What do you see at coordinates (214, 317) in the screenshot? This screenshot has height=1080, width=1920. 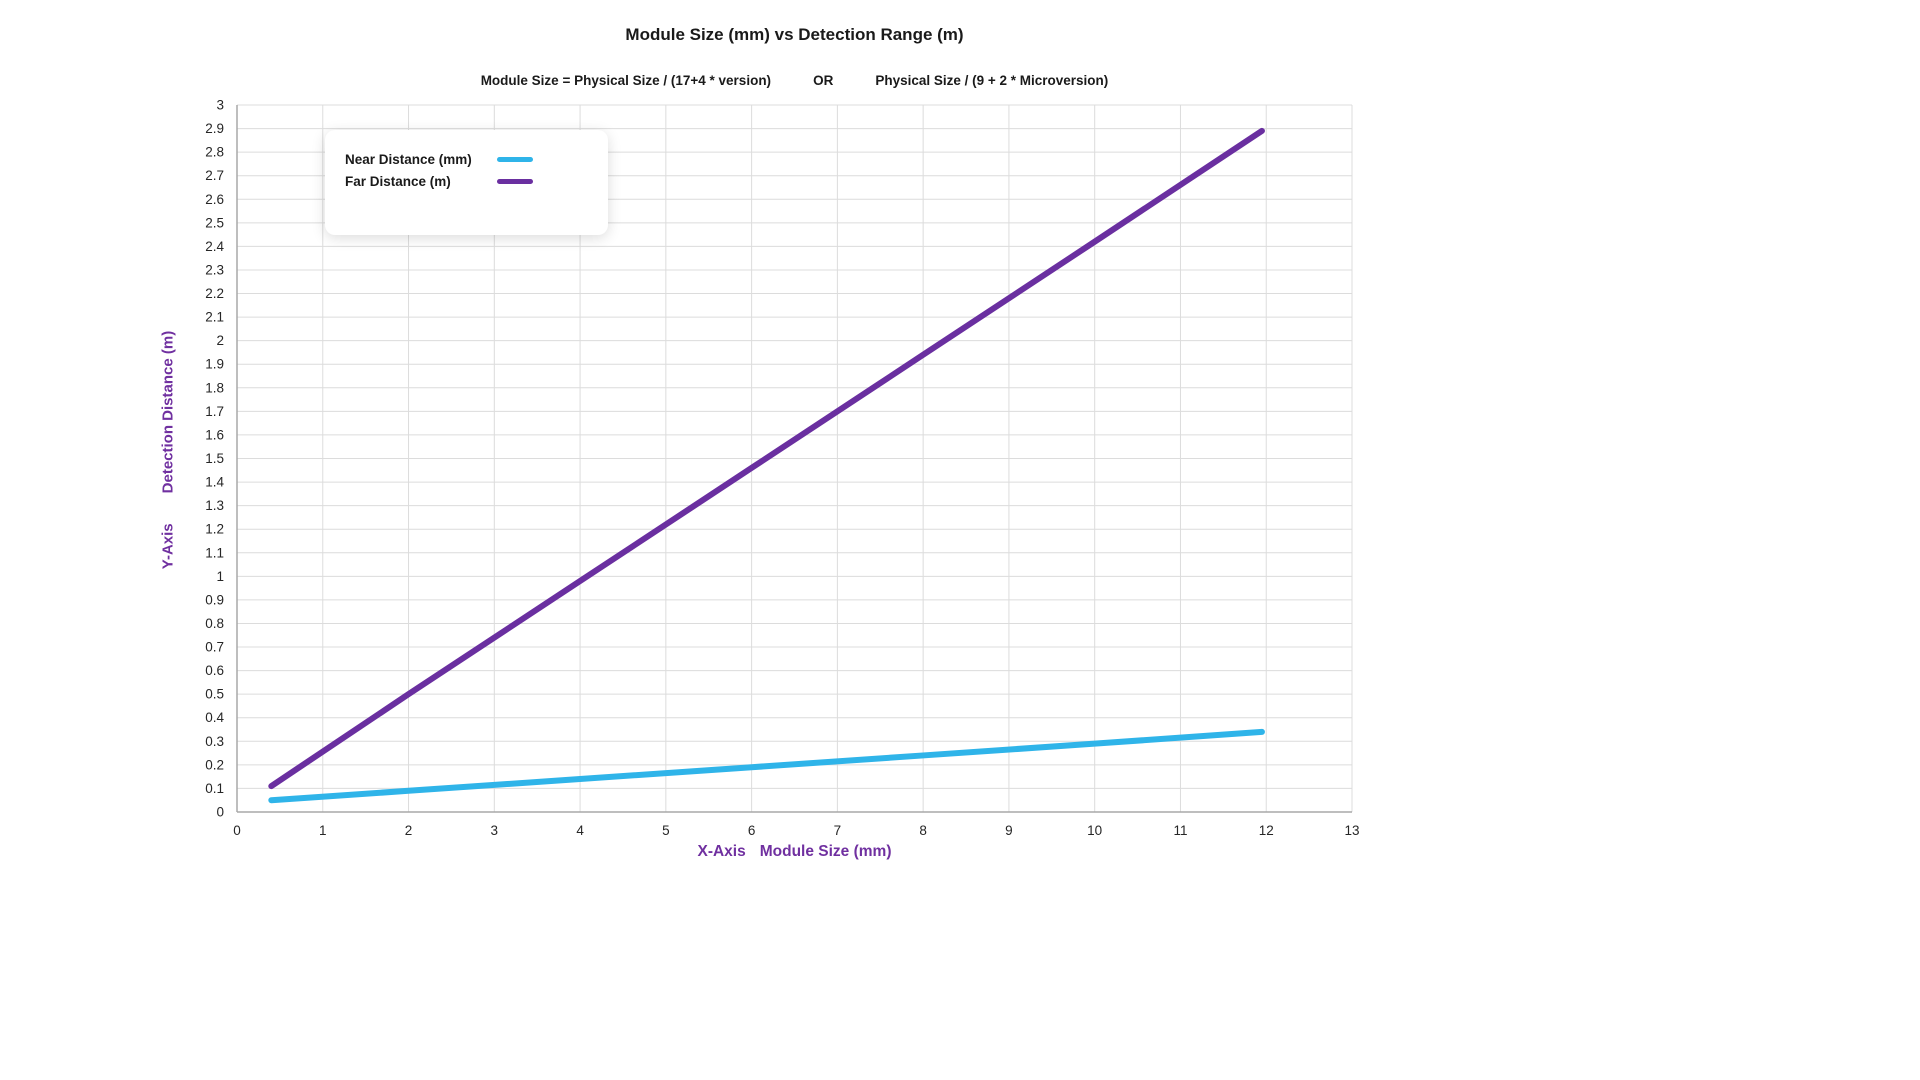 I see `y-tick-label: 2.1` at bounding box center [214, 317].